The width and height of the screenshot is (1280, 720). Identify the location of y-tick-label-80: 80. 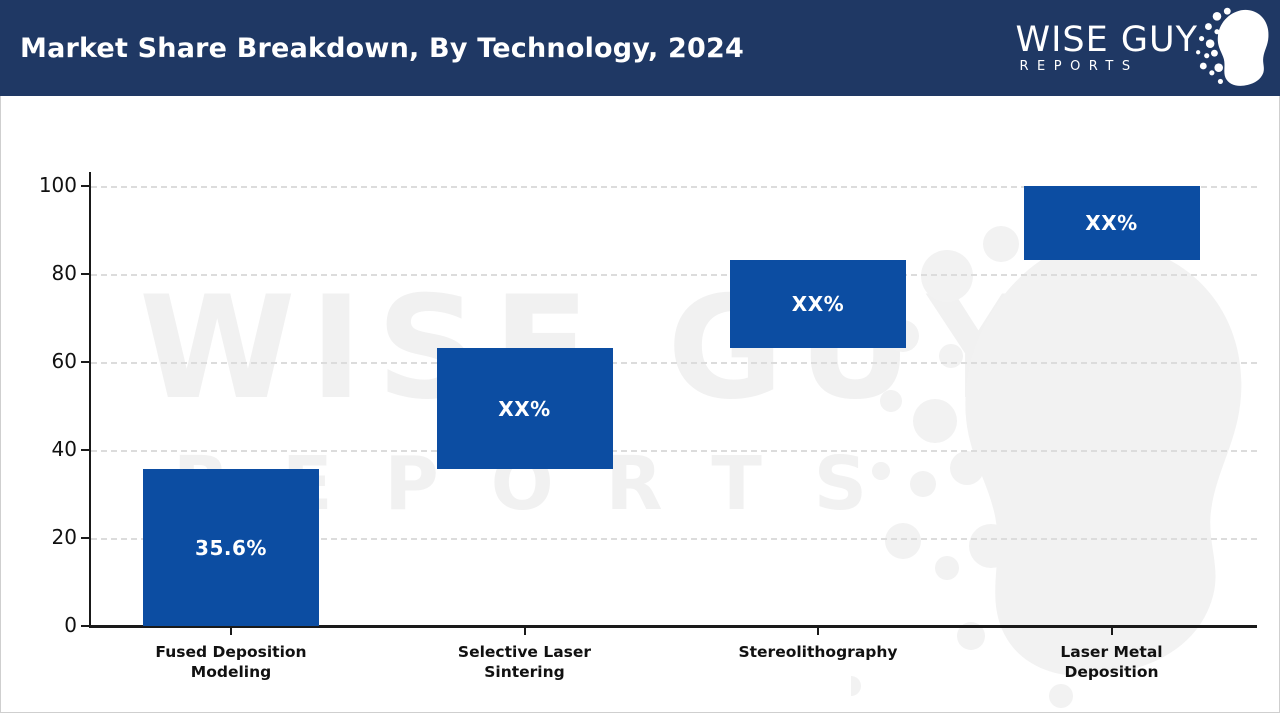
(64, 273).